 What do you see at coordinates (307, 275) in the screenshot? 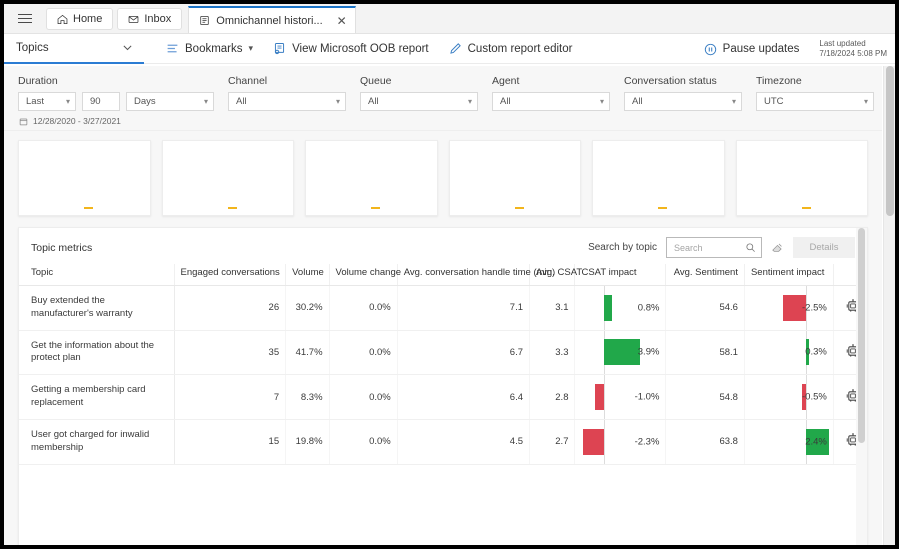
I see `col-volume: Volume` at bounding box center [307, 275].